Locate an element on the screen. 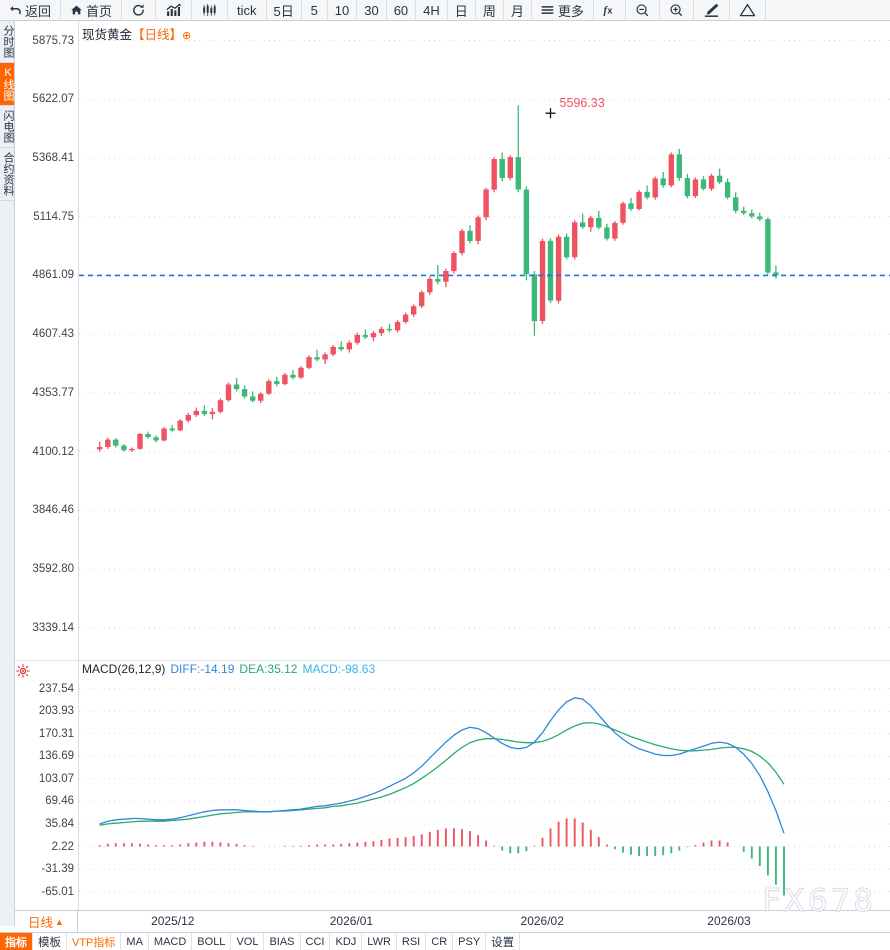 The width and height of the screenshot is (890, 950). sidebar-item-contract: 合约资料 is located at coordinates (7, 174).